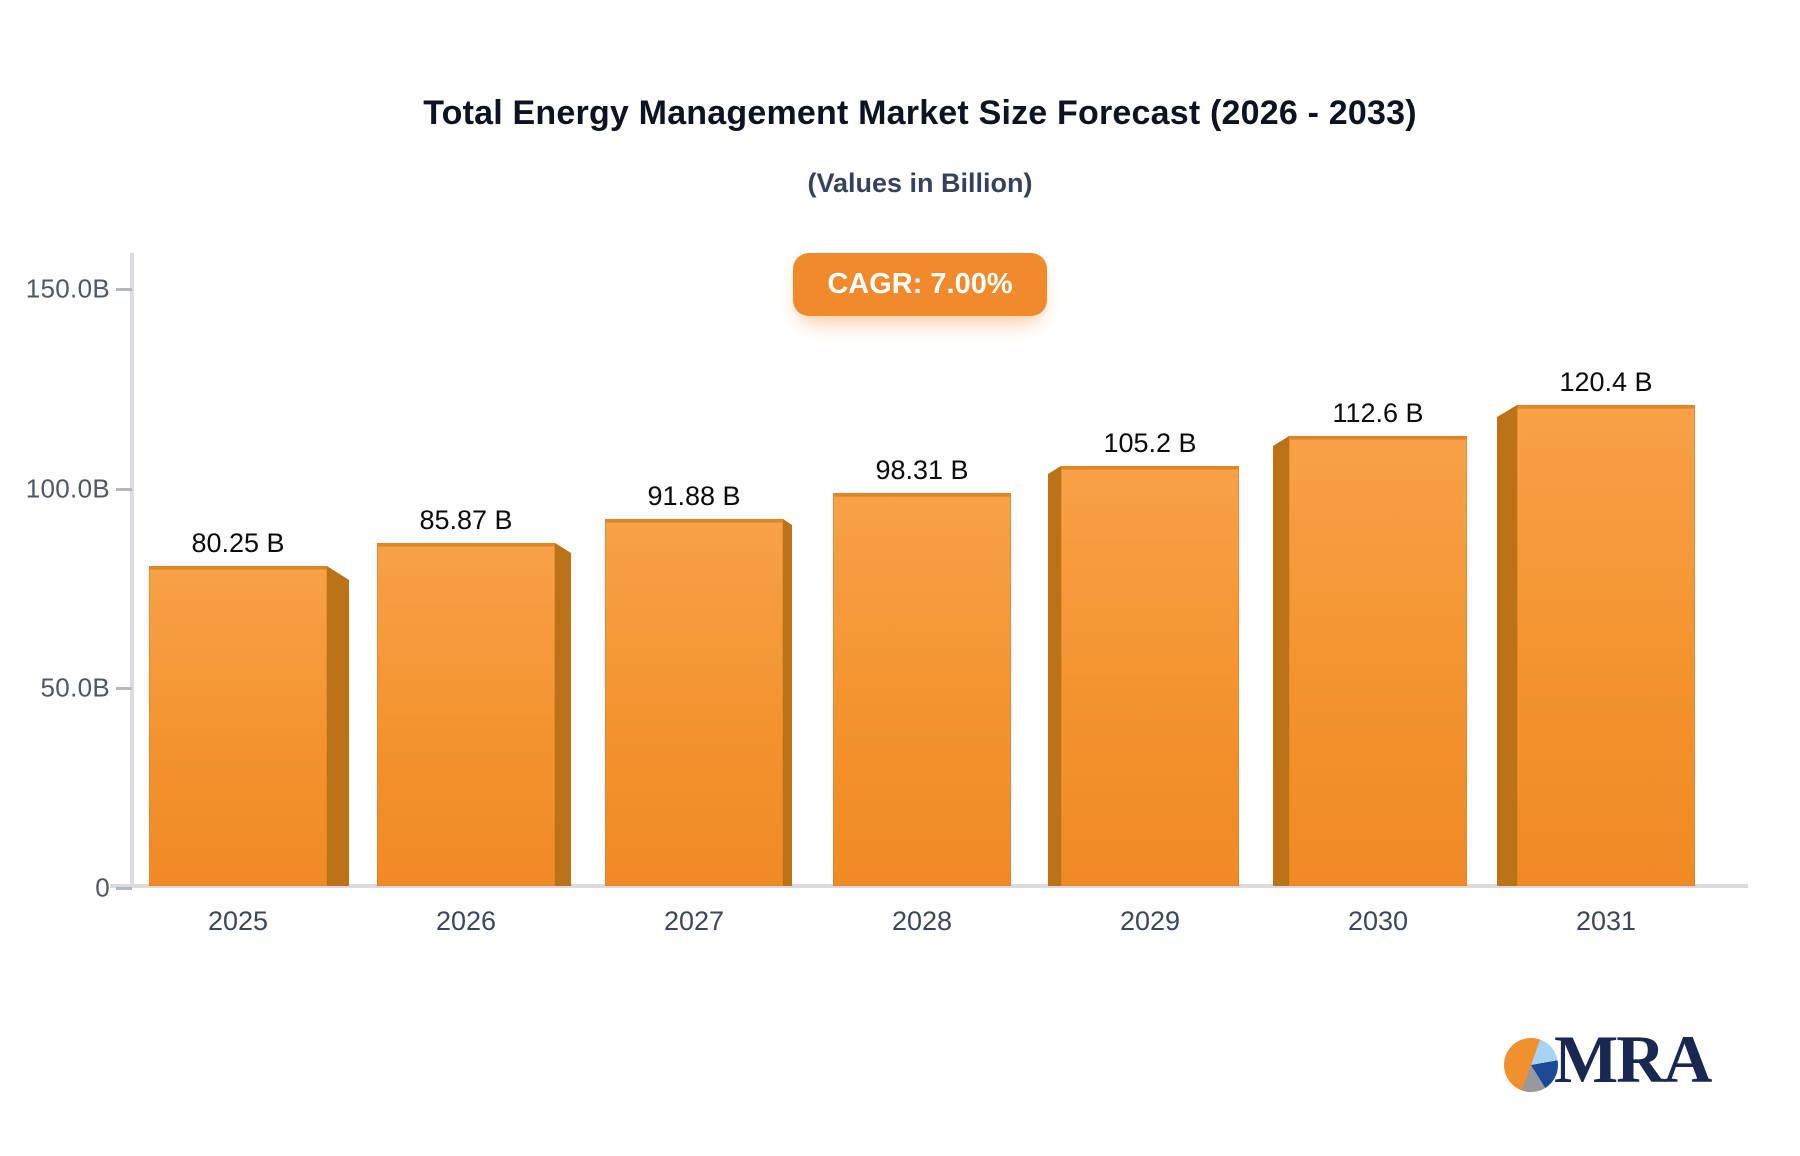 The image size is (1800, 1156). Describe the element at coordinates (1378, 413) in the screenshot. I see `bar-value-label: 112.6 B` at that location.